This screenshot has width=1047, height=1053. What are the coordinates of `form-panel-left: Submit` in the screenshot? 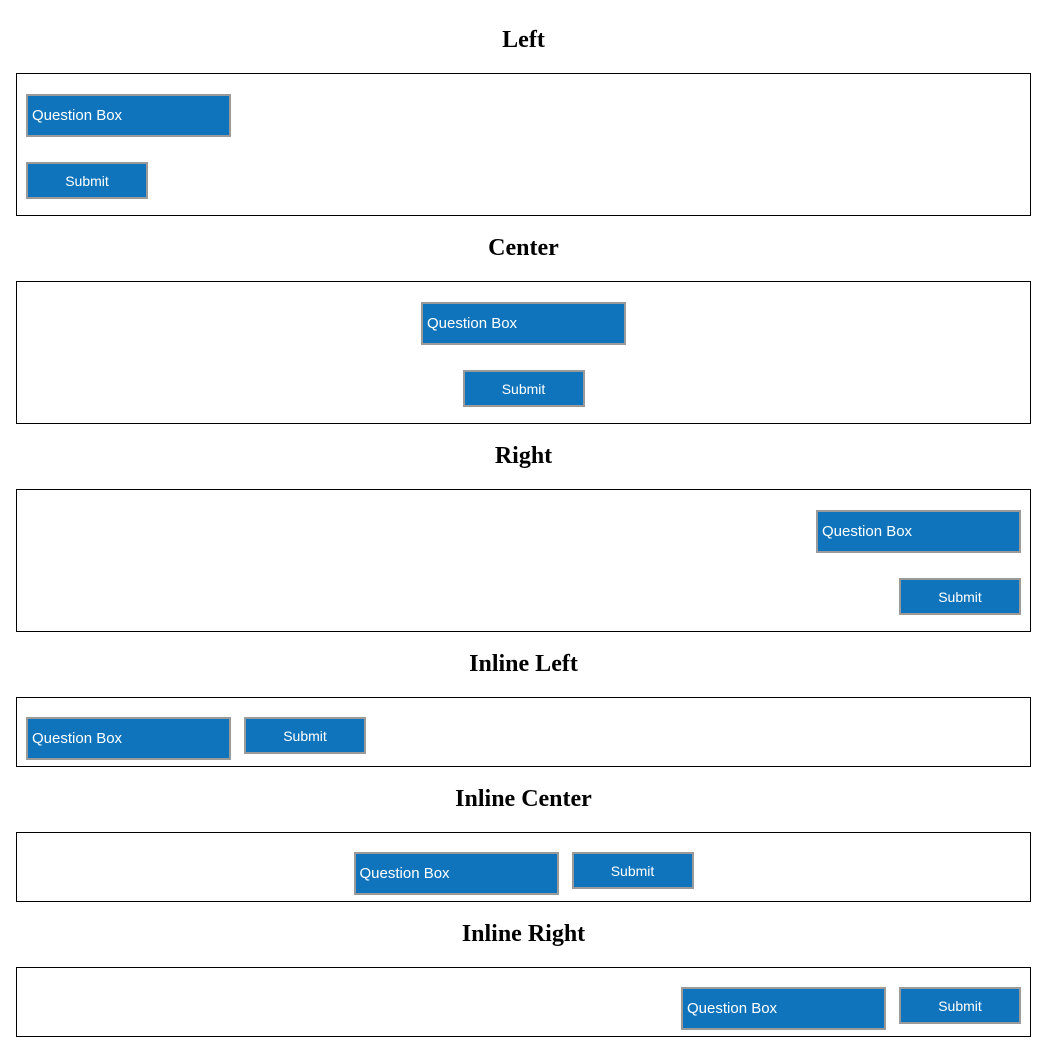 It's located at (523, 144).